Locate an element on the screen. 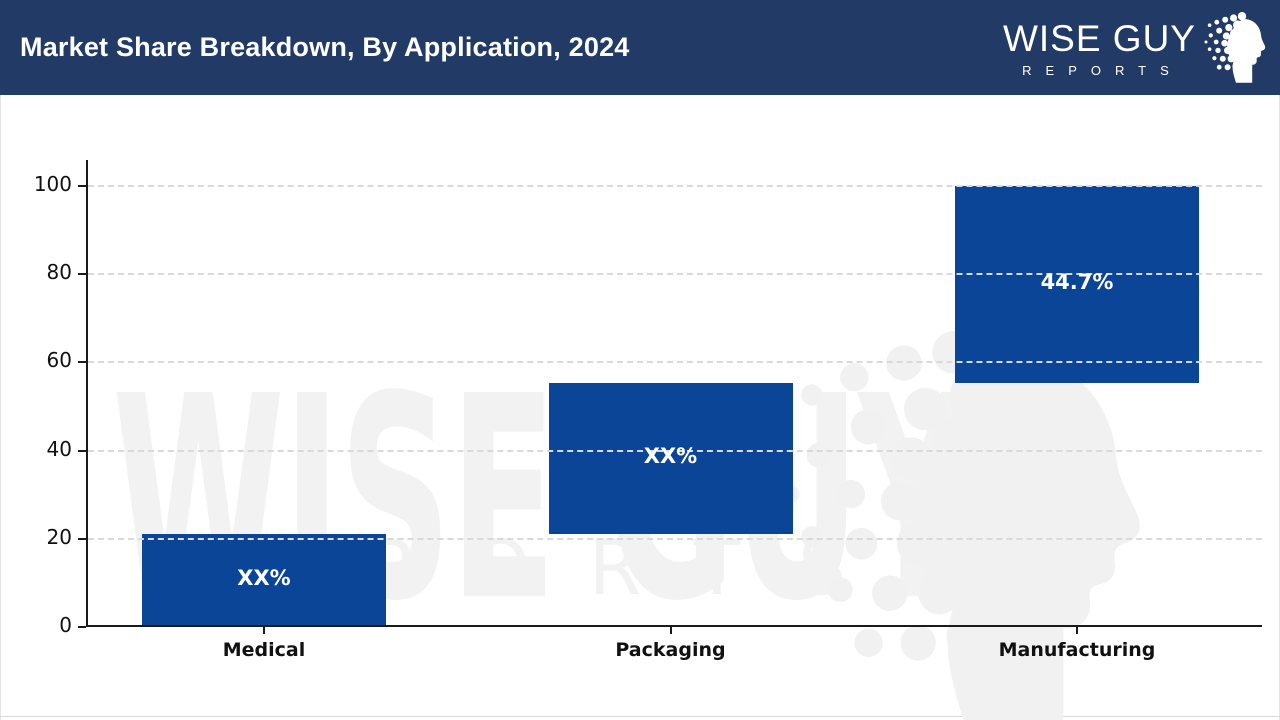 The image size is (1280, 720). y-tick-label: 80 is located at coordinates (59, 272).